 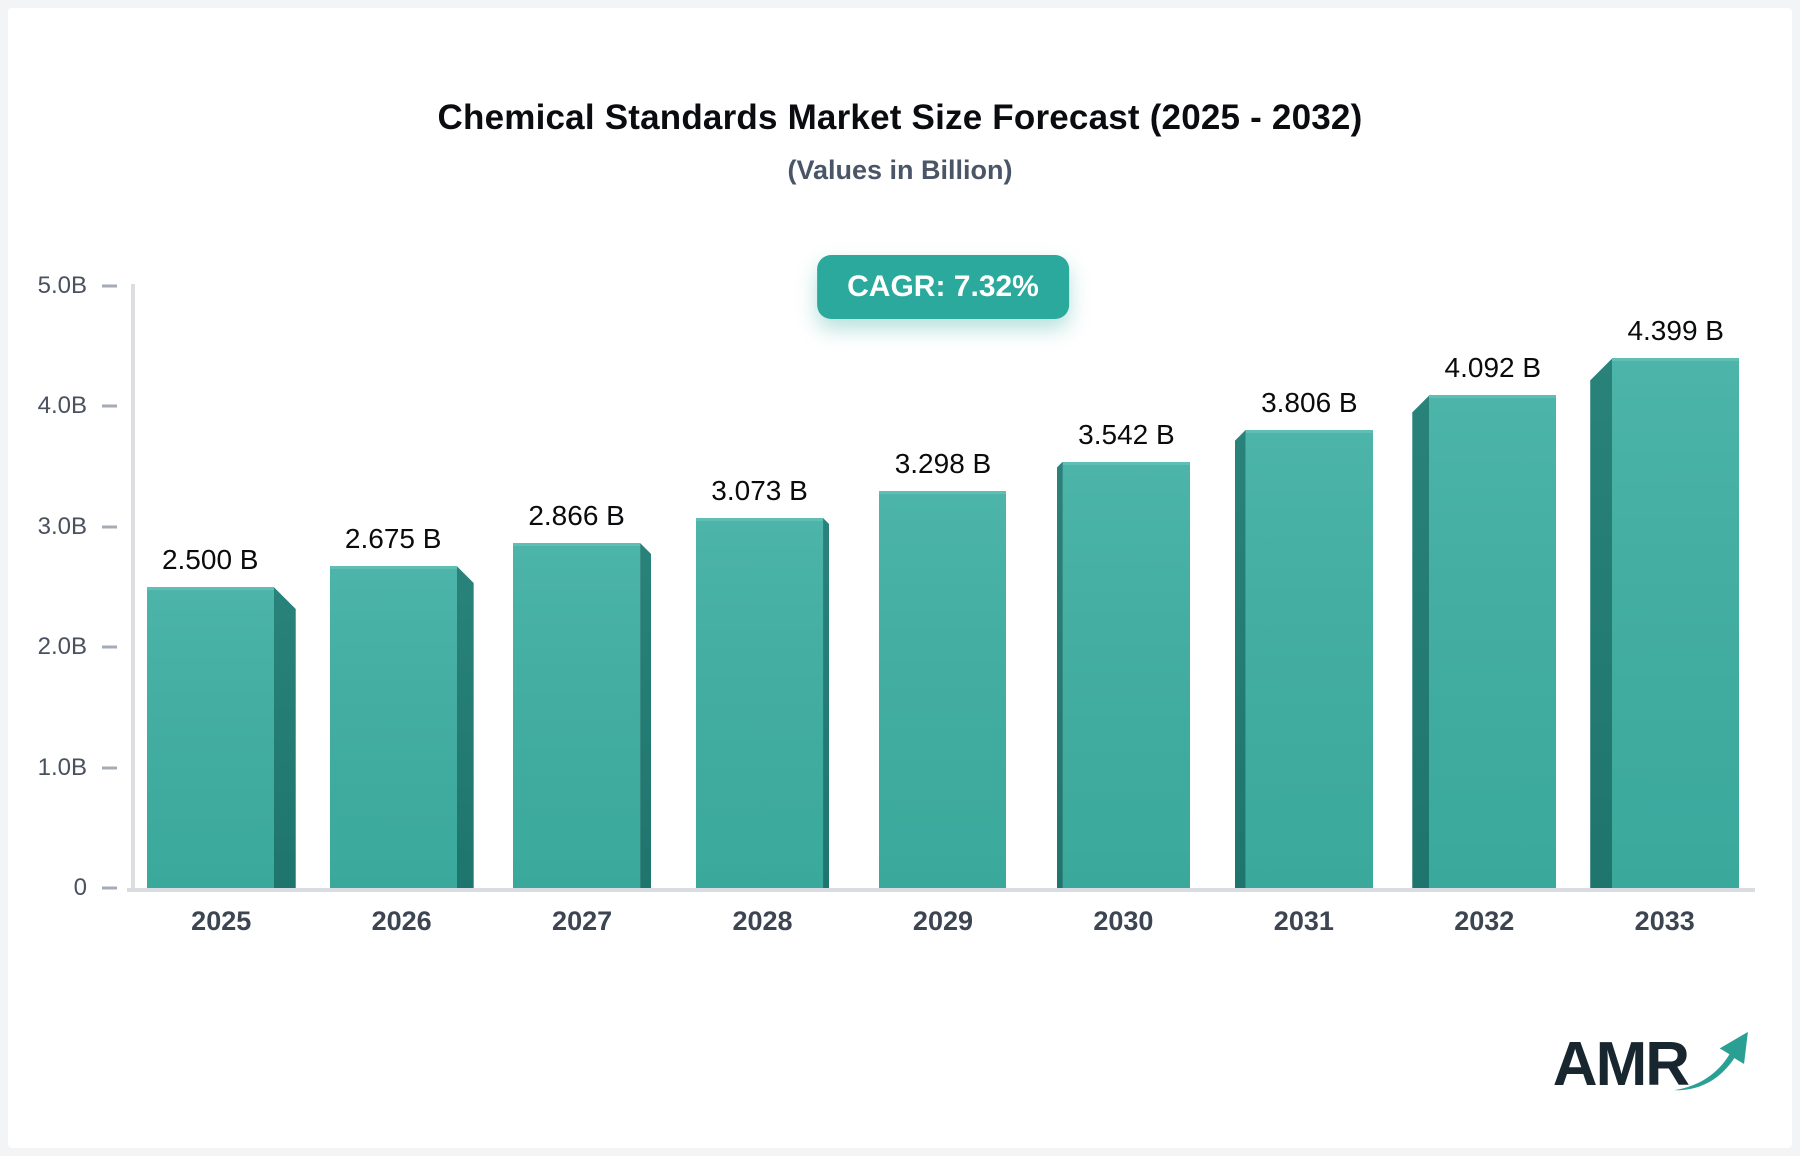 I want to click on bar-value-label: 2.500 B, so click(x=210, y=559).